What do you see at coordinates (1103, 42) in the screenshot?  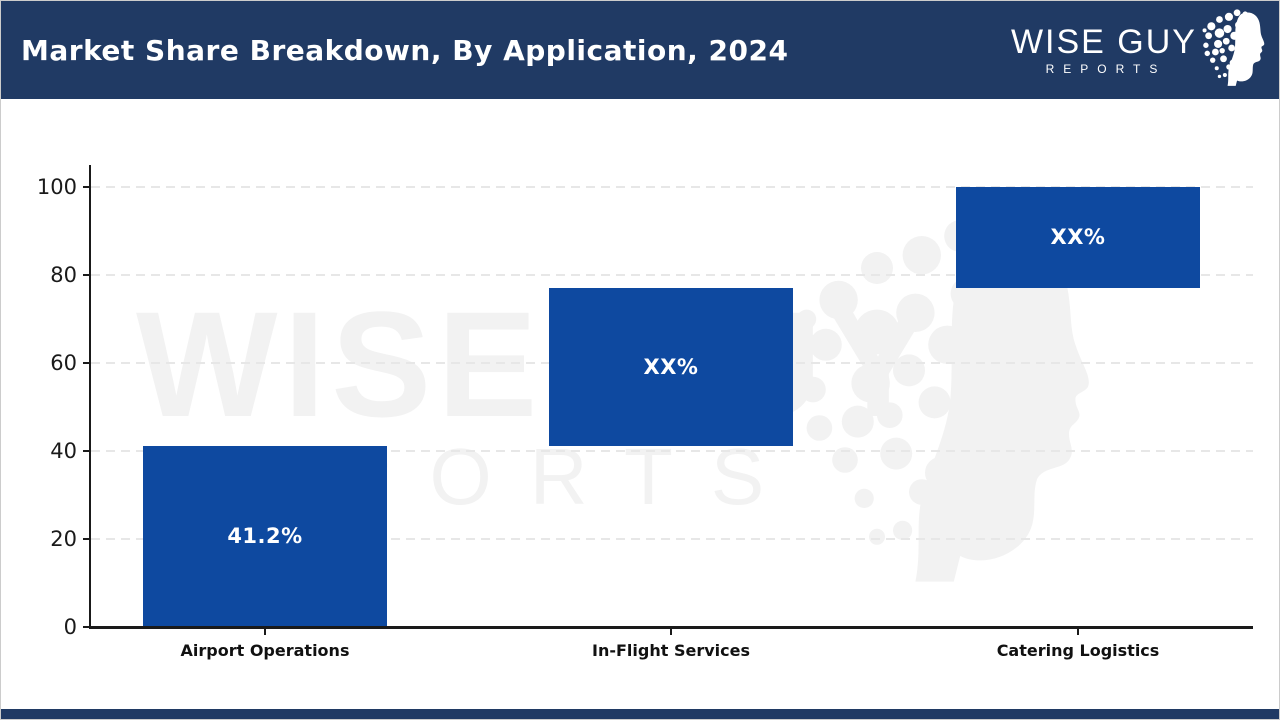 I see `brand-name: WISE GUY` at bounding box center [1103, 42].